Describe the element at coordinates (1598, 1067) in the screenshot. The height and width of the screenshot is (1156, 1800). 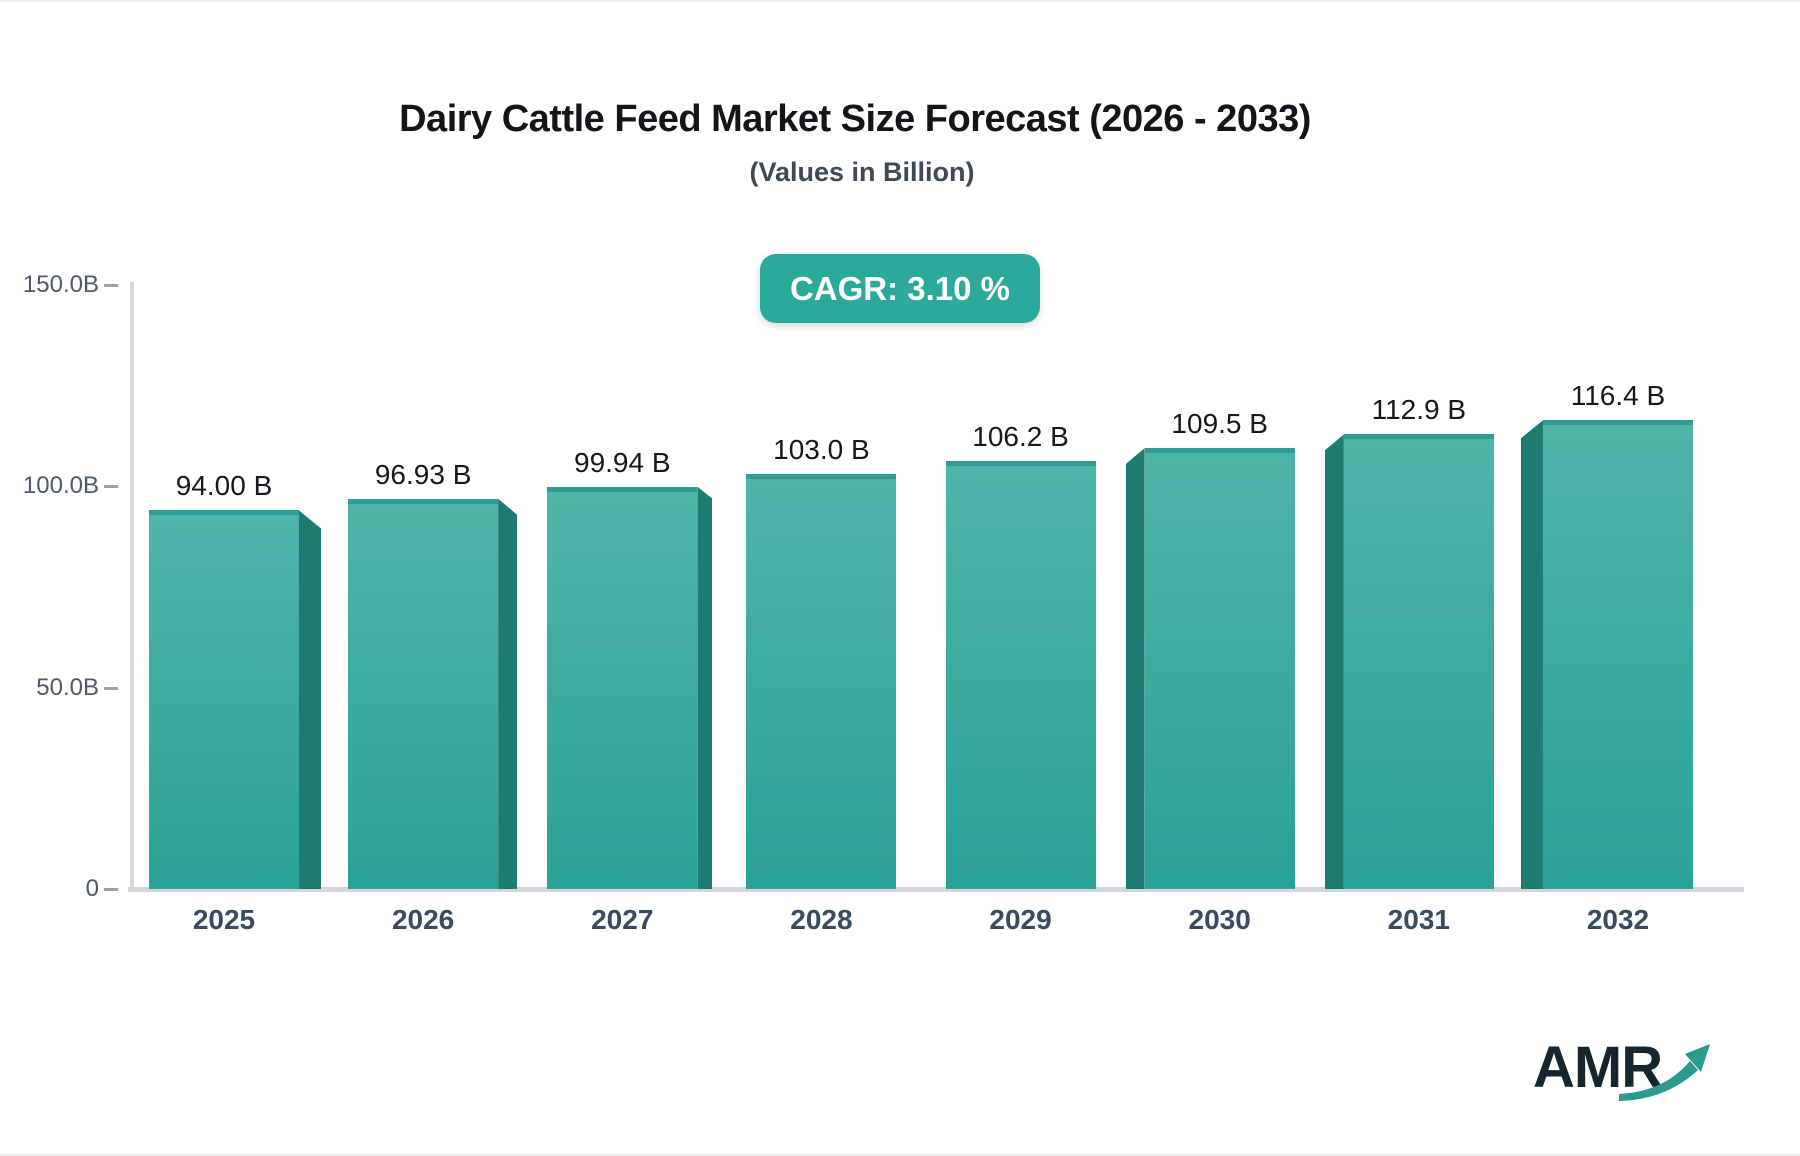
I see `amr-logo-text: AMR` at that location.